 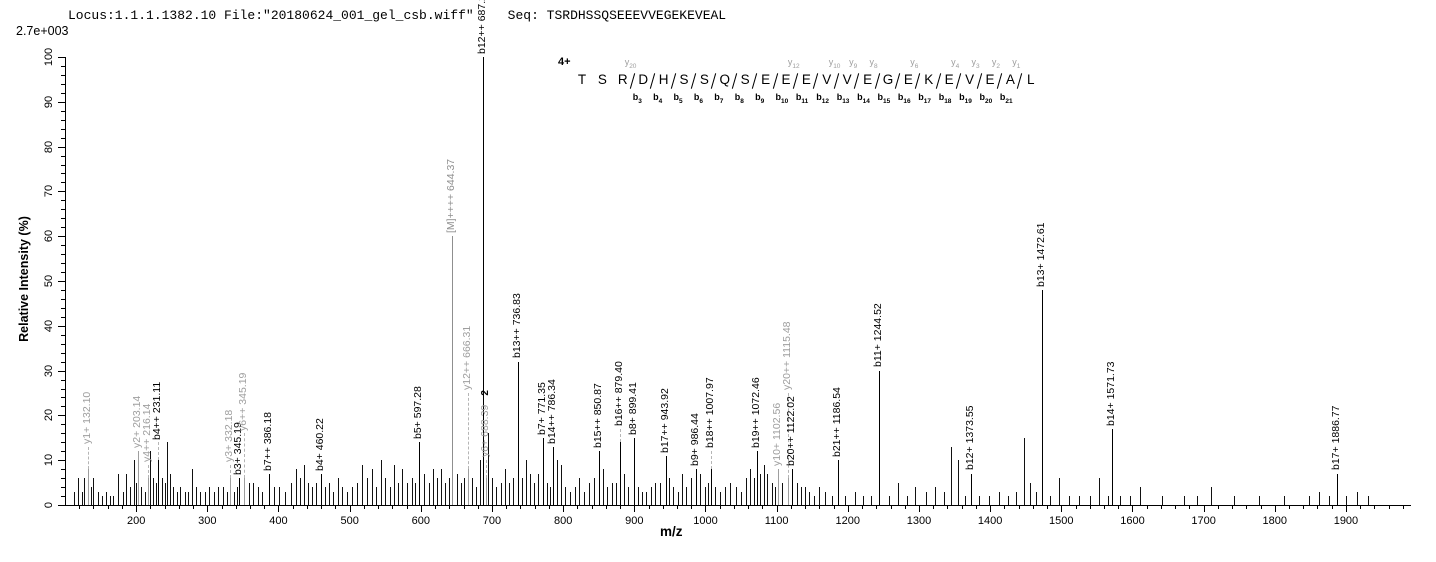 What do you see at coordinates (873, 63) in the screenshot?
I see `y-ion-label: y8` at bounding box center [873, 63].